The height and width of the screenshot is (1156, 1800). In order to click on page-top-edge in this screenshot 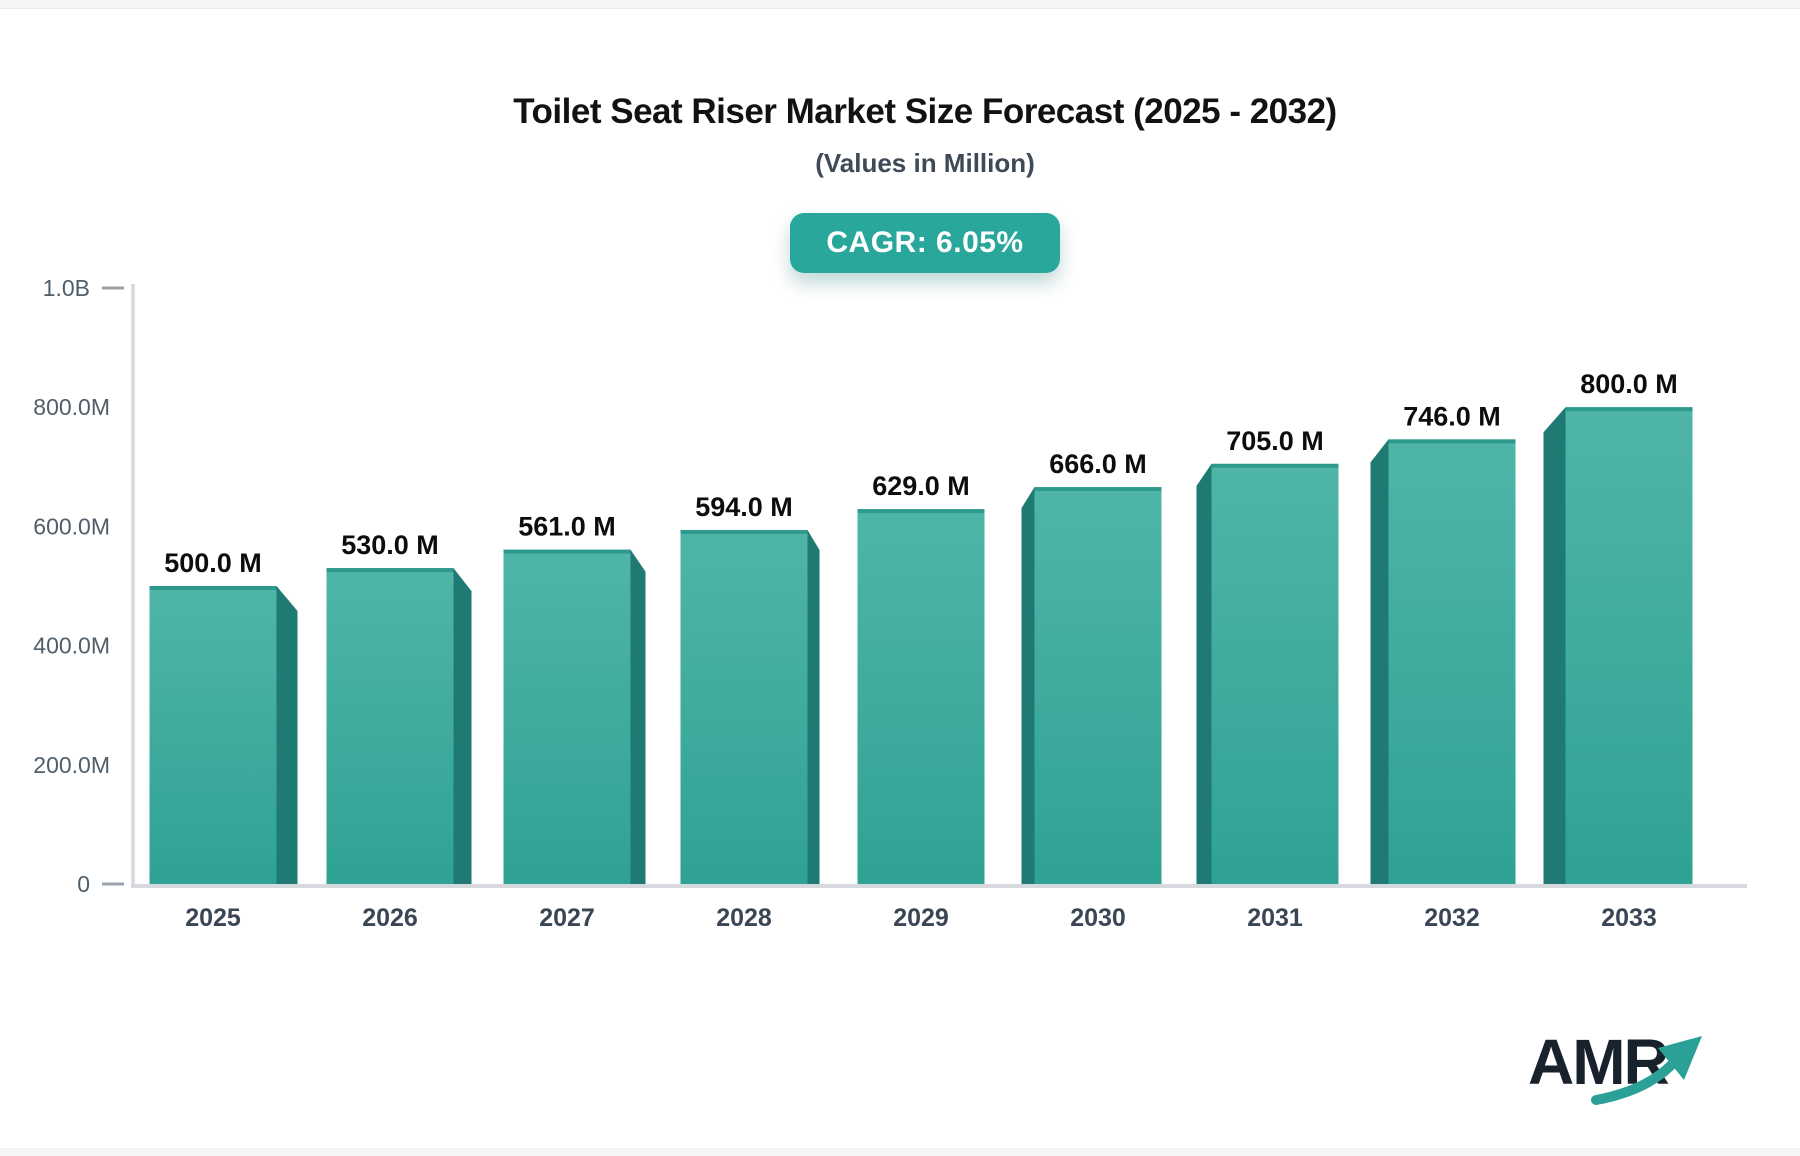, I will do `click(900, 4)`.